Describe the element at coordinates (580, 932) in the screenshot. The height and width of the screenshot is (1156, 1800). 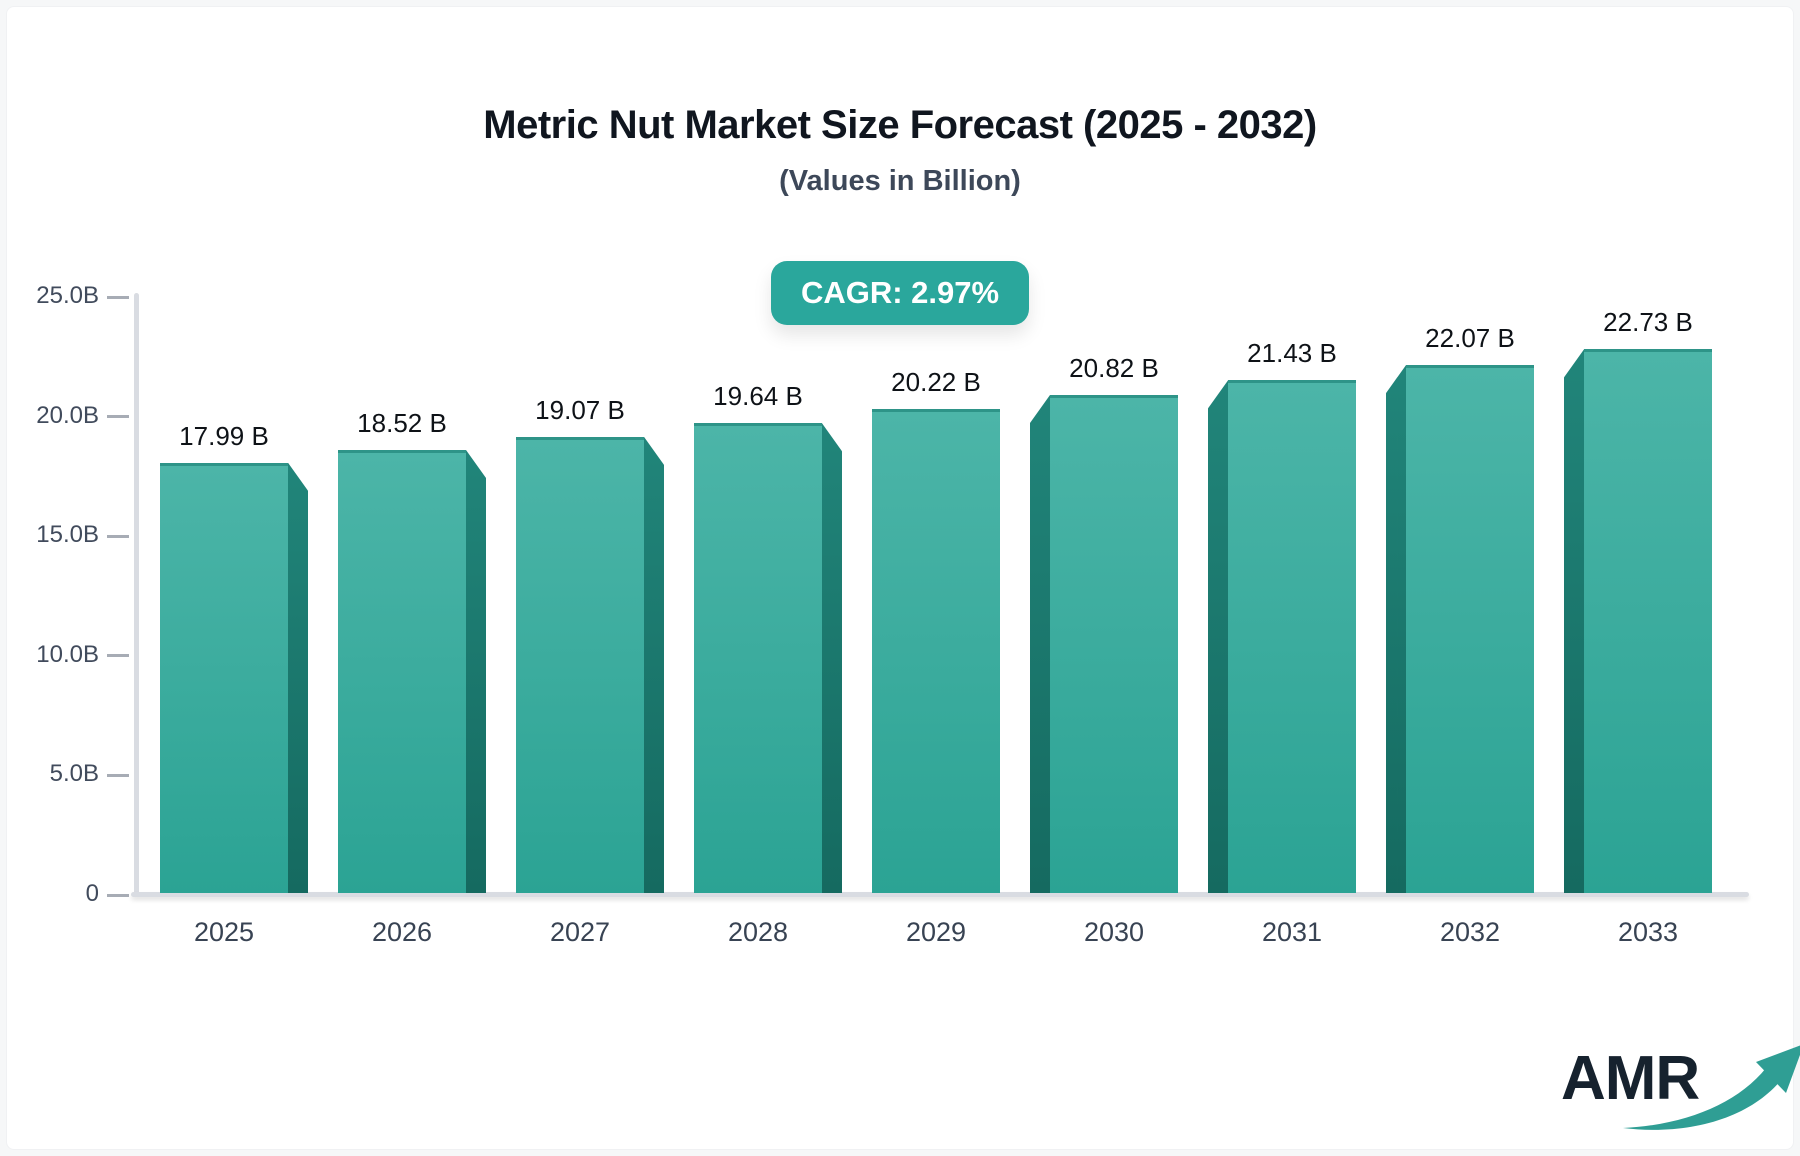
I see `x-axis-label: 2027` at that location.